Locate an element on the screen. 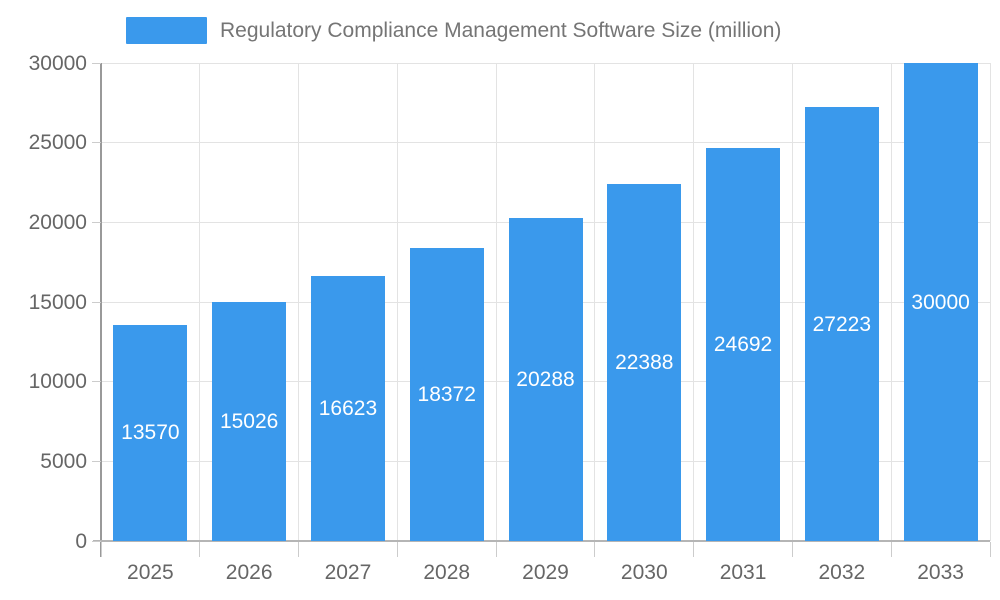 Image resolution: width=1000 pixels, height=600 pixels. bar-2031 is located at coordinates (743, 344).